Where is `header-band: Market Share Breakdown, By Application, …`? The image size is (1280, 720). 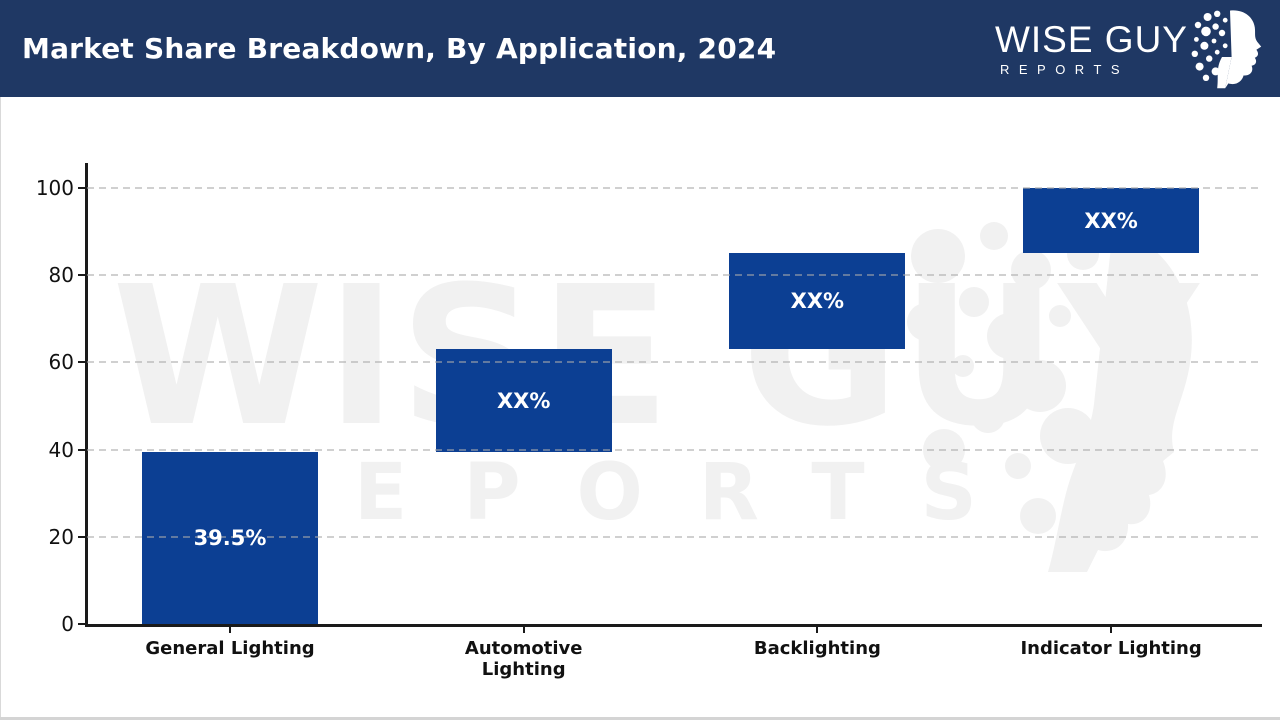 header-band: Market Share Breakdown, By Application, … is located at coordinates (640, 48).